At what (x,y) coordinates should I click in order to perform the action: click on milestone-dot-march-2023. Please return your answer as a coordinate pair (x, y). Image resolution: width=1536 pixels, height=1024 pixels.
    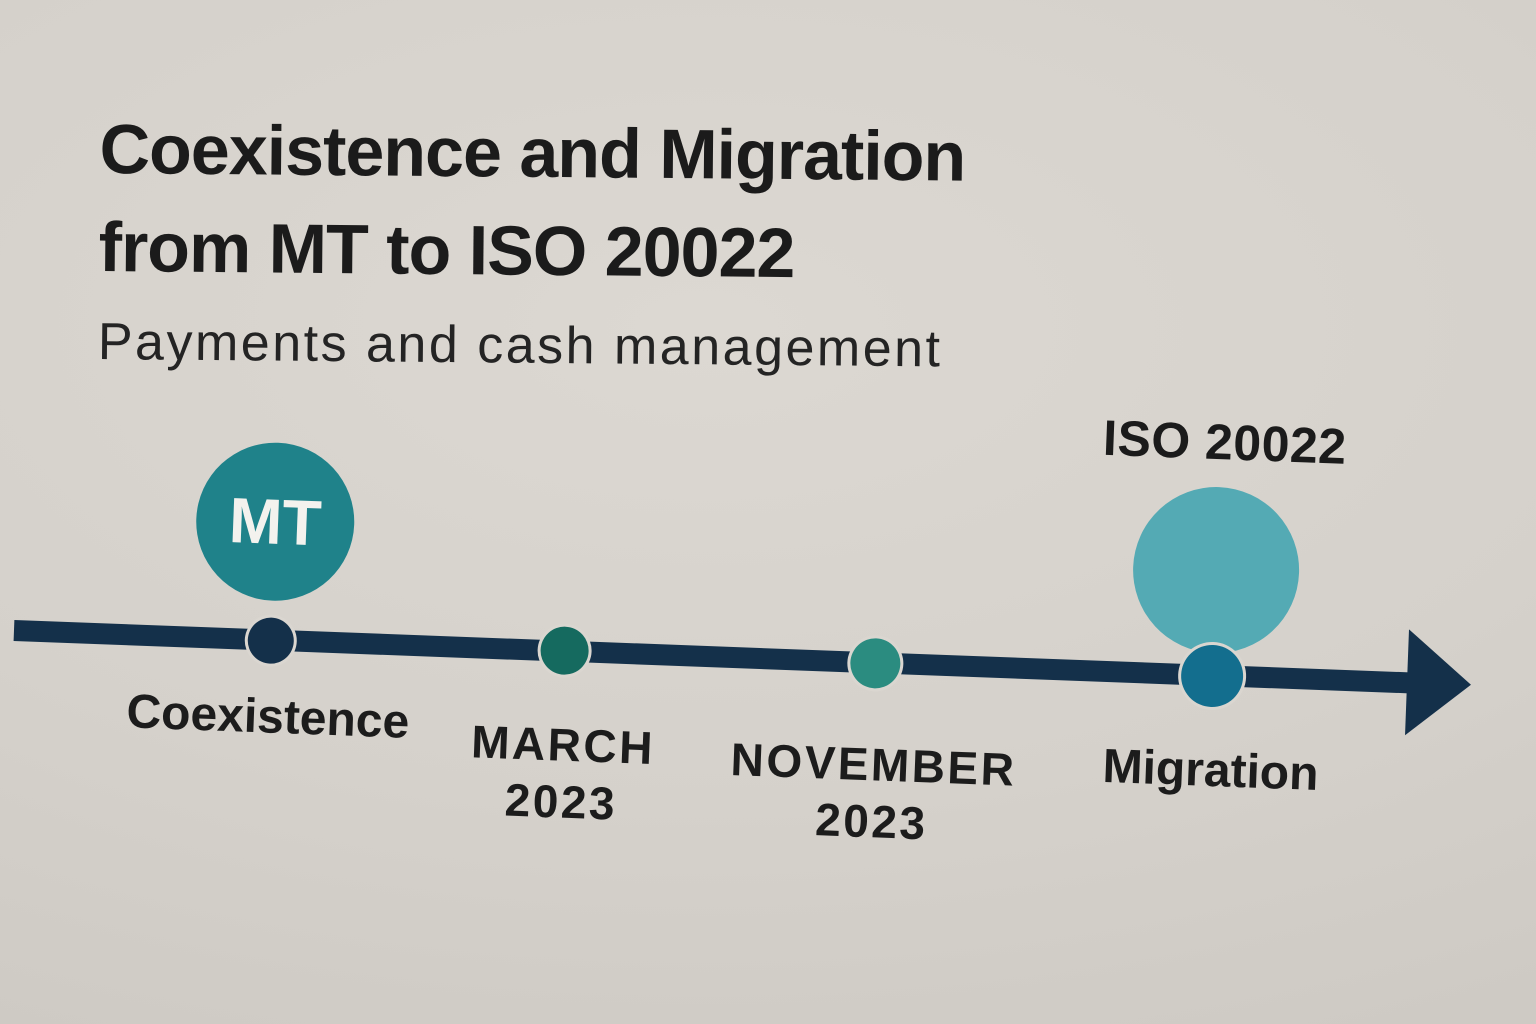
    Looking at the image, I should click on (564, 650).